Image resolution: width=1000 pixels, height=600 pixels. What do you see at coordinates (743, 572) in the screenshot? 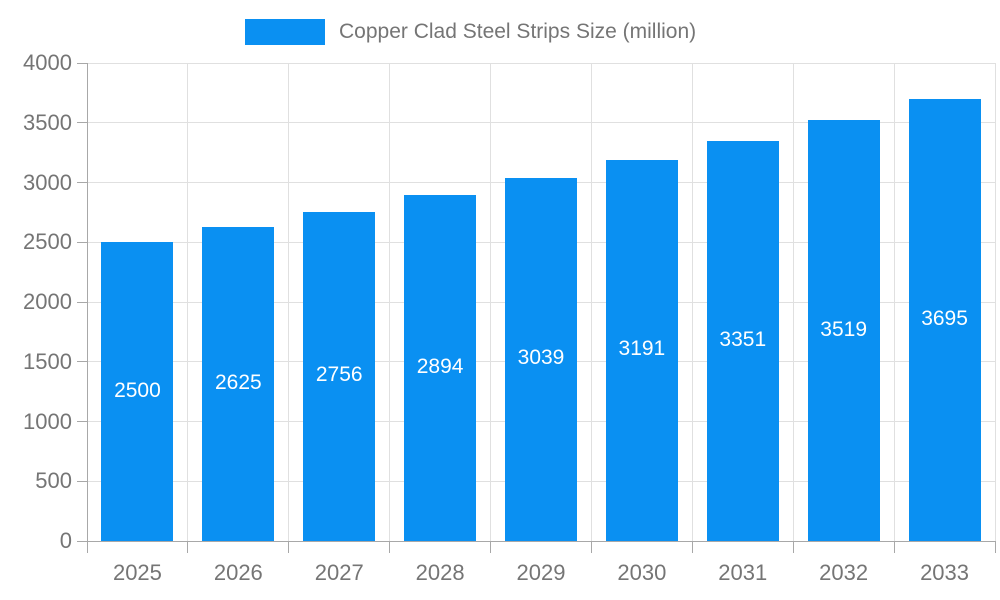
I see `x-axis-tick-label: 2031` at bounding box center [743, 572].